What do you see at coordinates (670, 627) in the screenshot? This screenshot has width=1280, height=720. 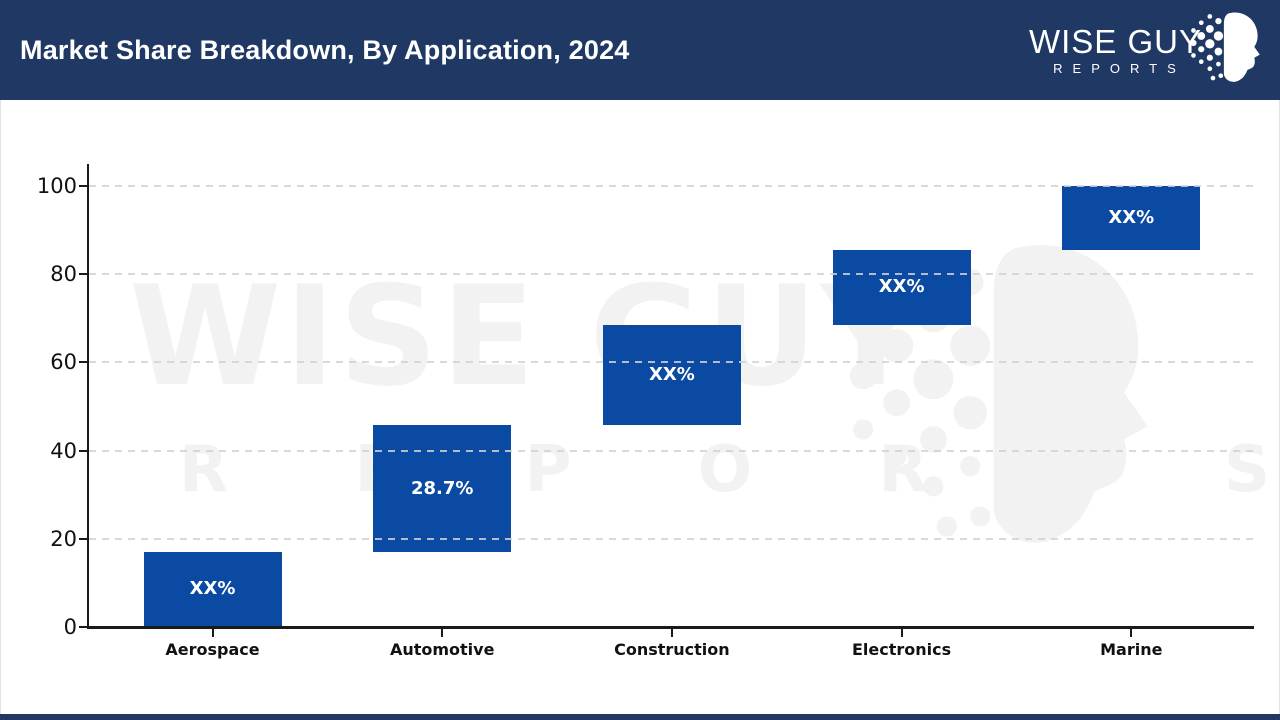 I see `x-axis-line` at bounding box center [670, 627].